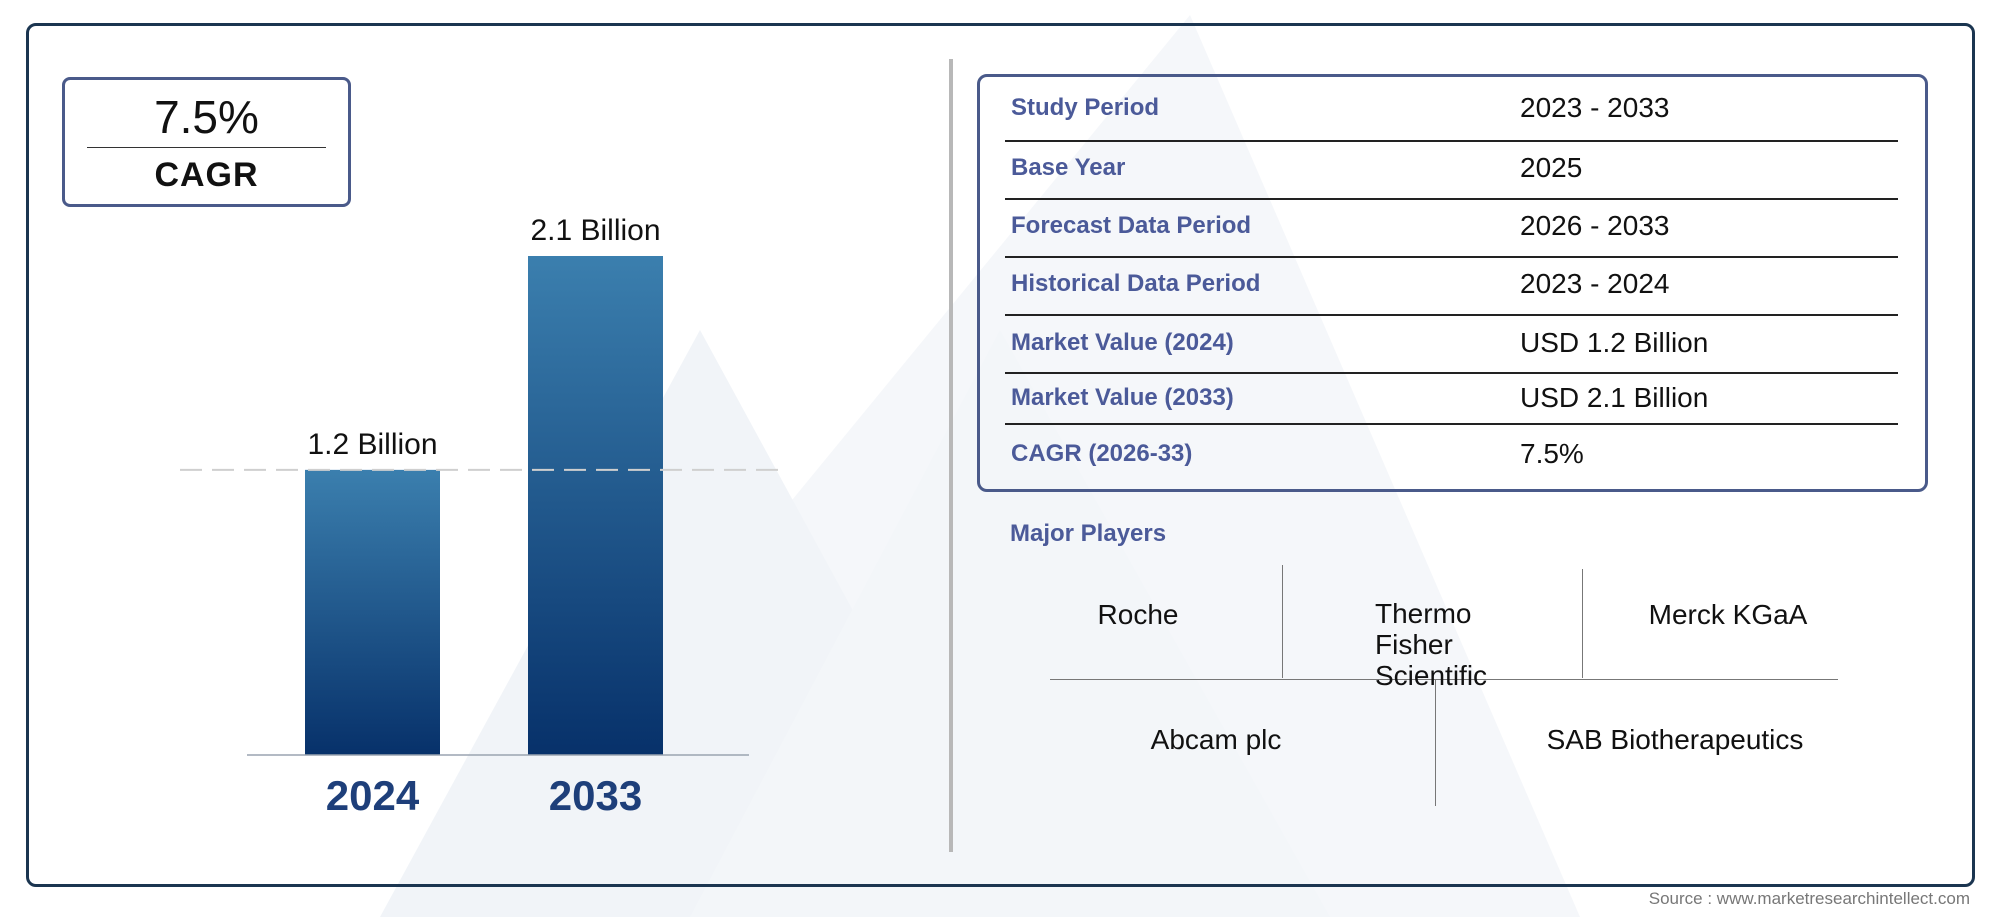  I want to click on bar-2033, so click(595, 505).